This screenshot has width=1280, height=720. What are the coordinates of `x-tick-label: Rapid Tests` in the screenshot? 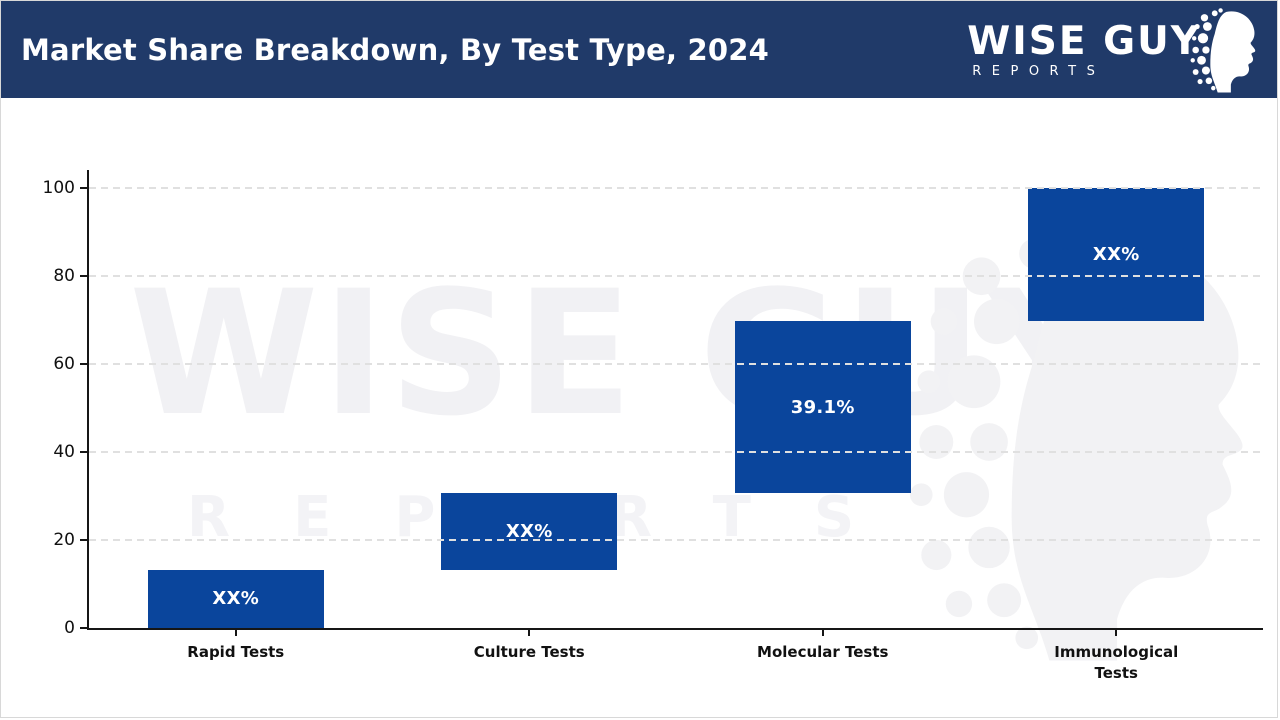 It's located at (236, 652).